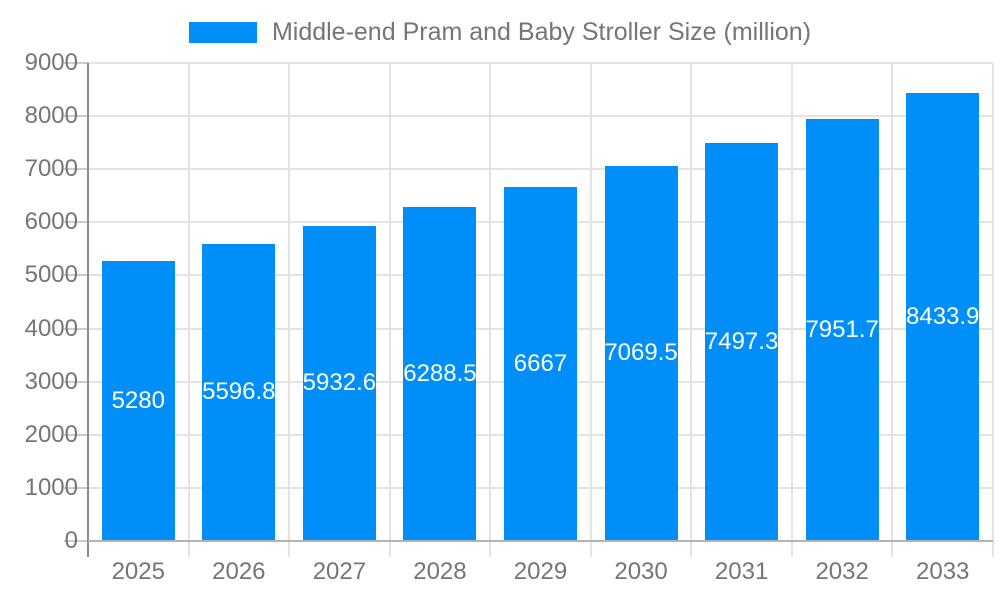  I want to click on y-tick-label: 7000, so click(51, 169).